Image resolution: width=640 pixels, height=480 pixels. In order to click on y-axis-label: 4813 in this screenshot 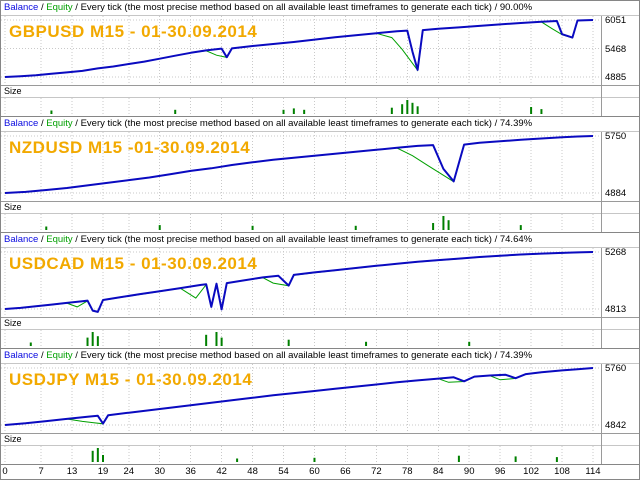, I will do `click(616, 309)`.